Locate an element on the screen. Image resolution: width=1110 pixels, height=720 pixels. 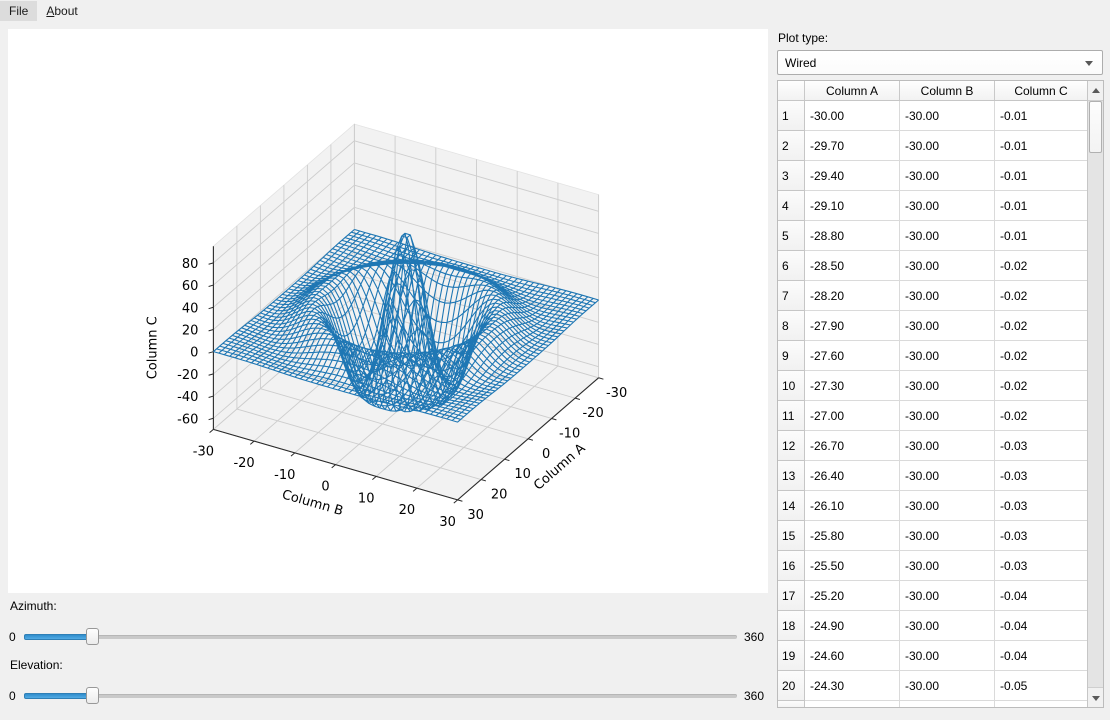
corner-header-cell is located at coordinates (791, 90).